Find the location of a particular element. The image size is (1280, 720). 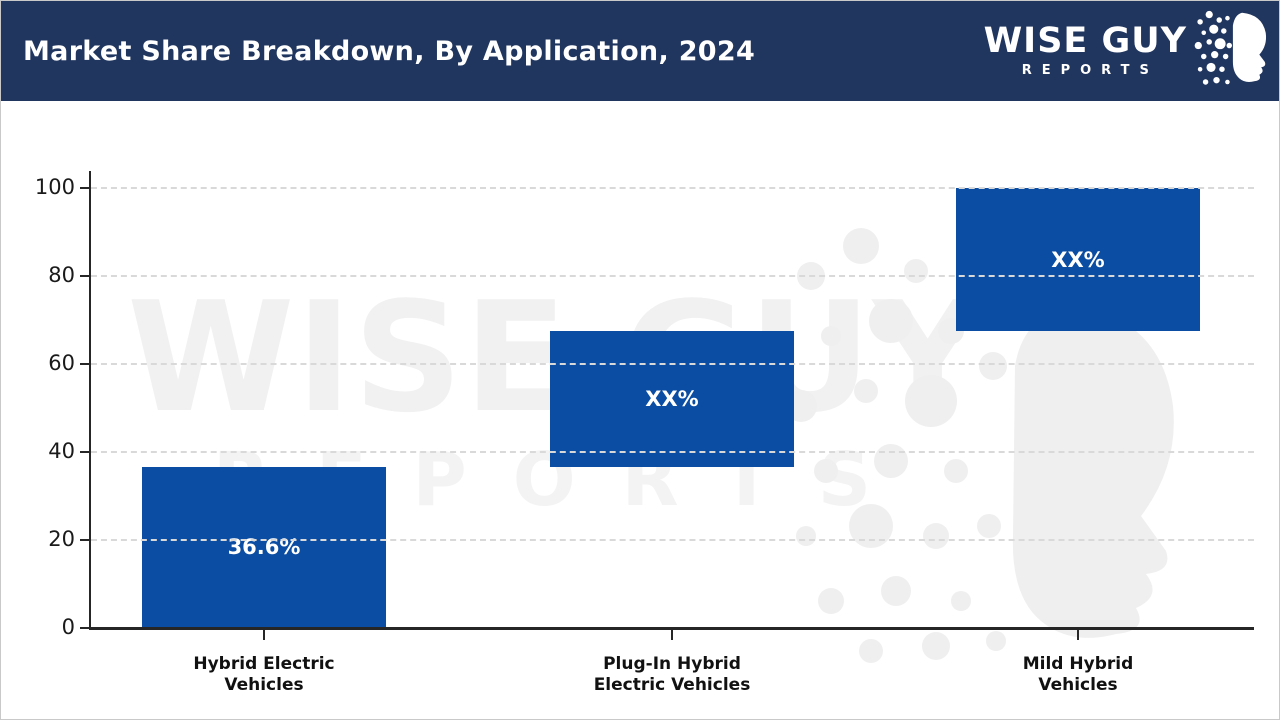

wise-guy-reports-logo: WISE GUY REPORTS is located at coordinates (1128, 51).